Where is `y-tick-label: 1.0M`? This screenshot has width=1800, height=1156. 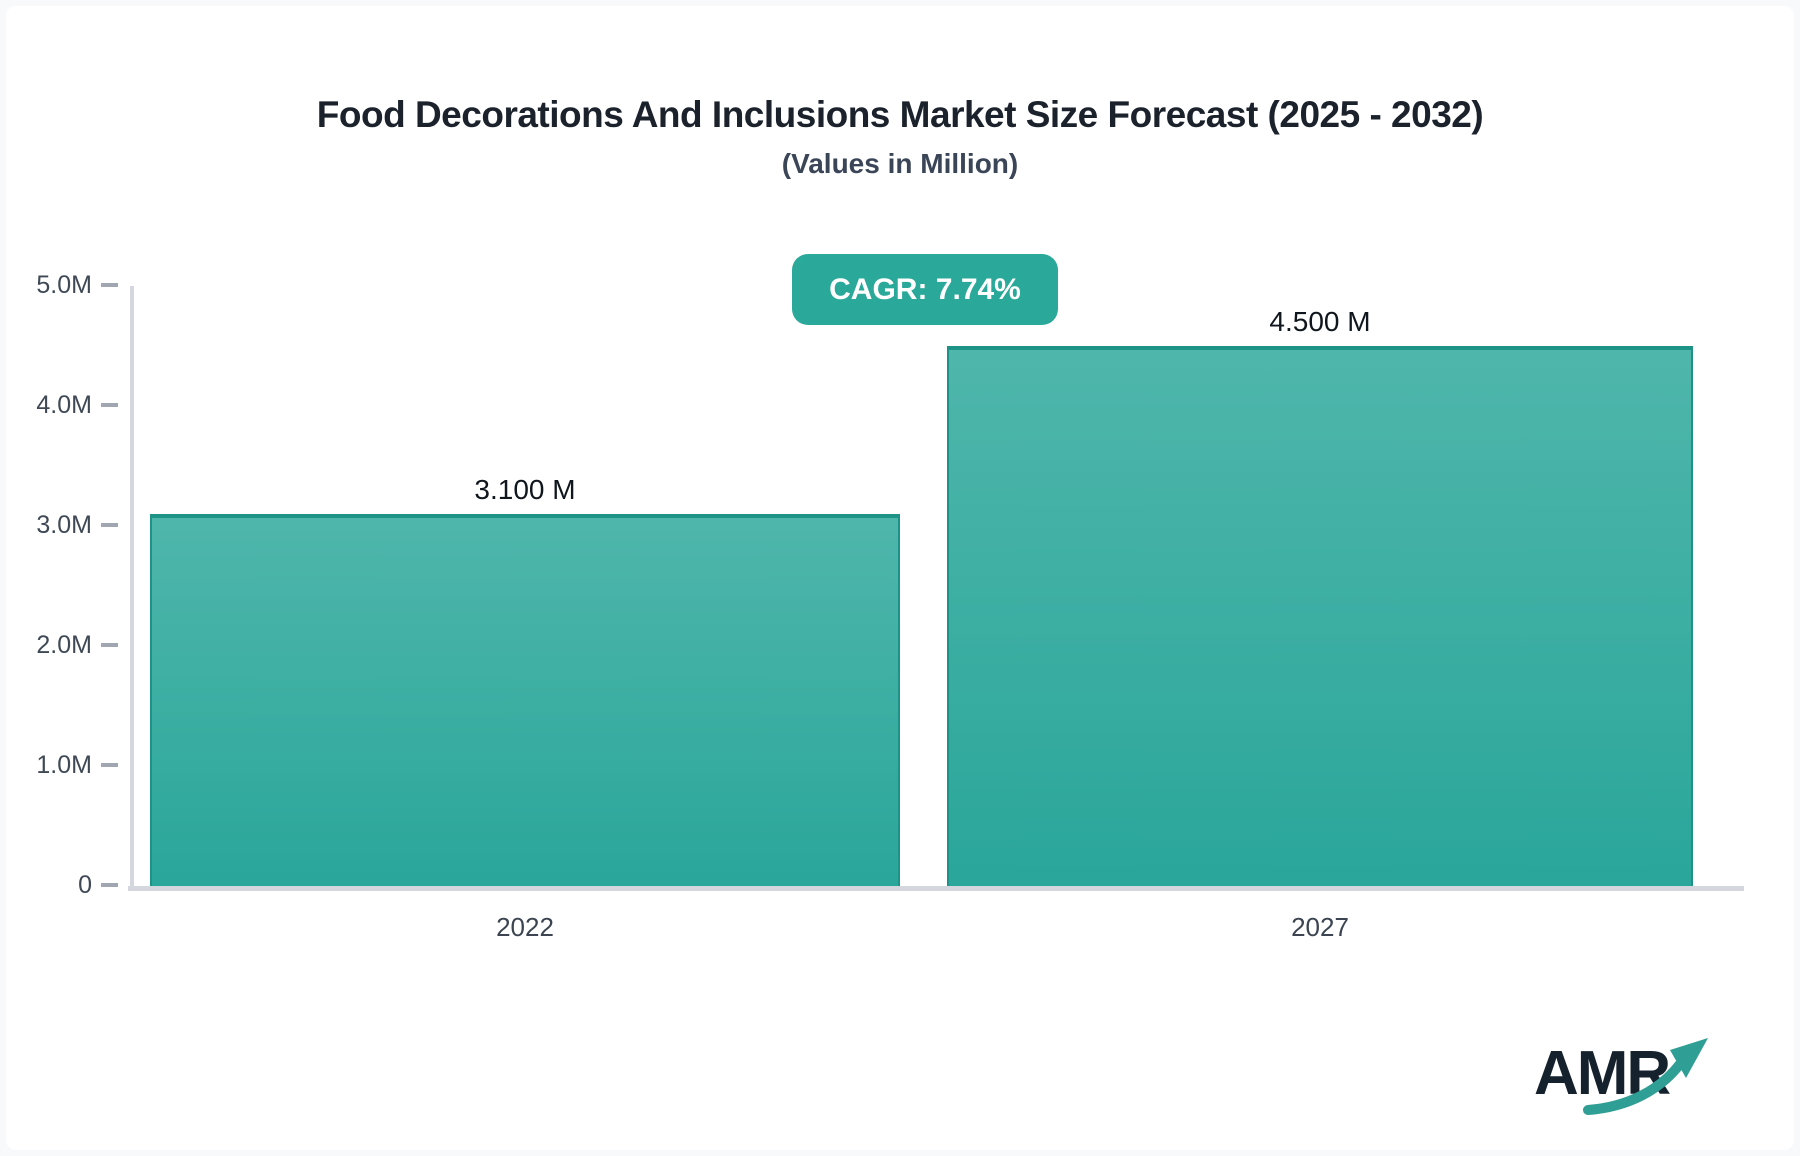 y-tick-label: 1.0M is located at coordinates (64, 765).